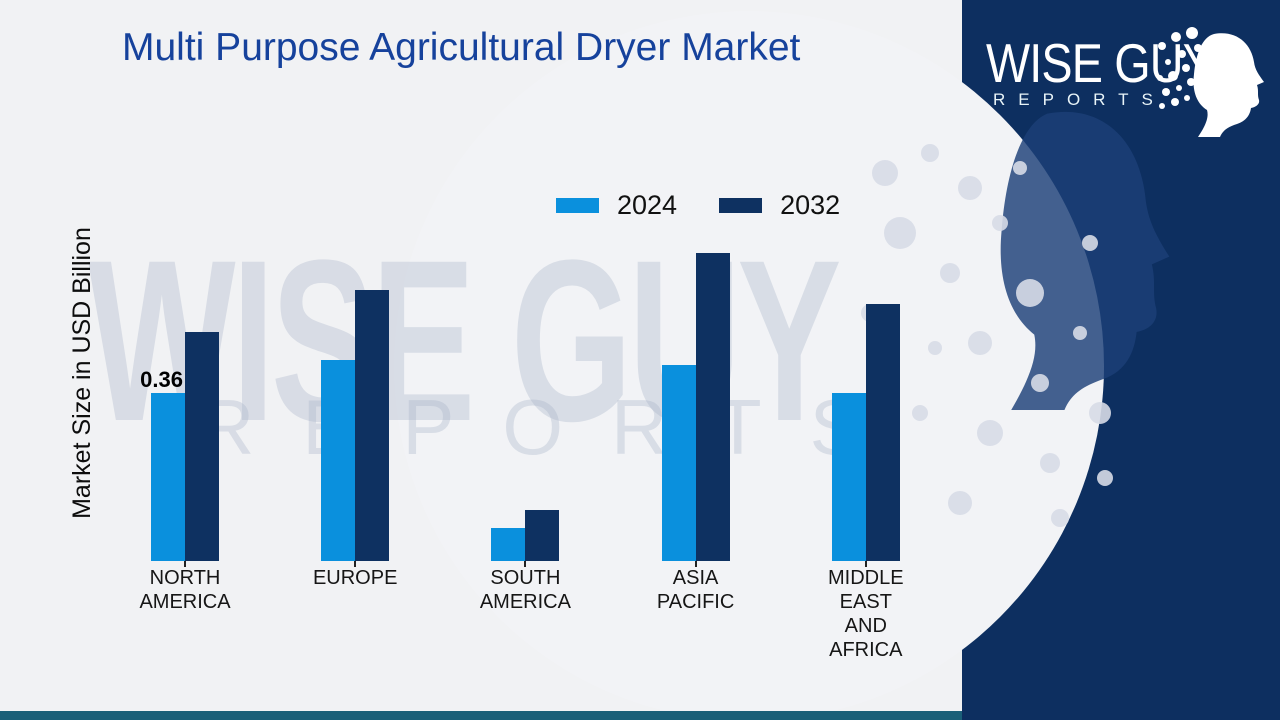 The height and width of the screenshot is (720, 1280). I want to click on legend-item-2032: 2032, so click(779, 205).